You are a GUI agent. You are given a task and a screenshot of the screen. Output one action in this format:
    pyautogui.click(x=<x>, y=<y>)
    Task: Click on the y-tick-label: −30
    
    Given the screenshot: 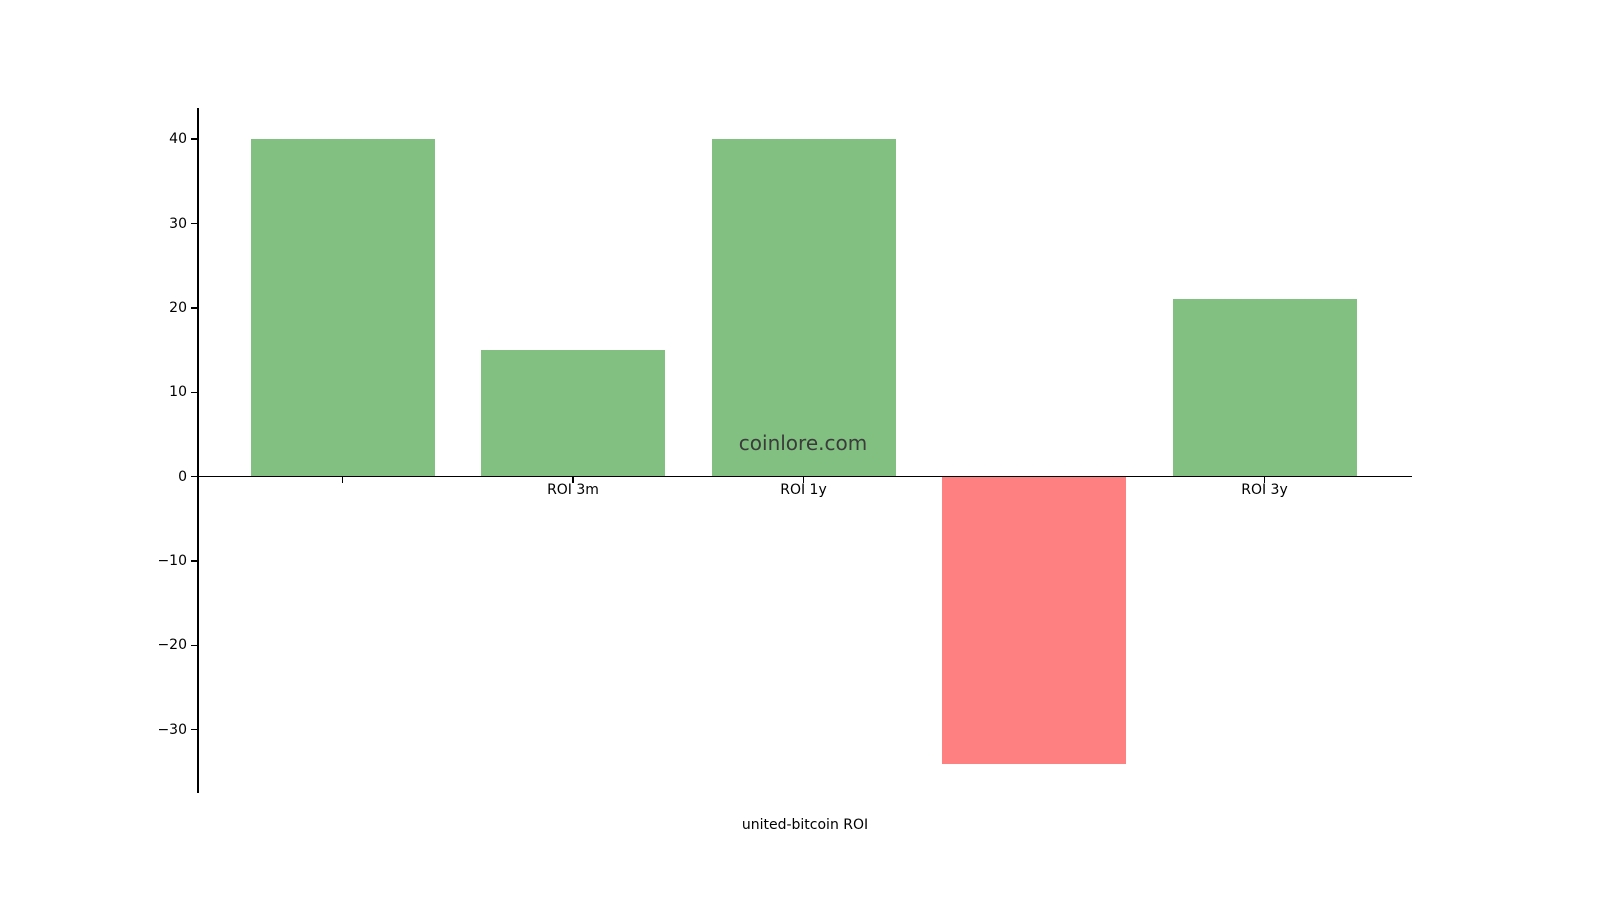 What is the action you would take?
    pyautogui.click(x=172, y=729)
    